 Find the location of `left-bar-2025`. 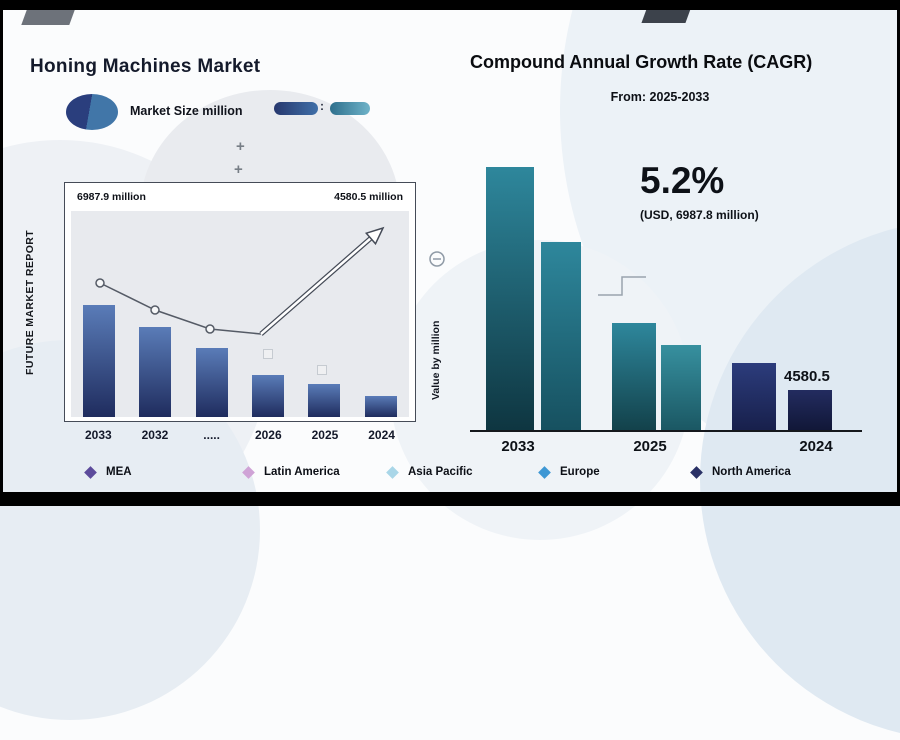

left-bar-2025 is located at coordinates (324, 400).